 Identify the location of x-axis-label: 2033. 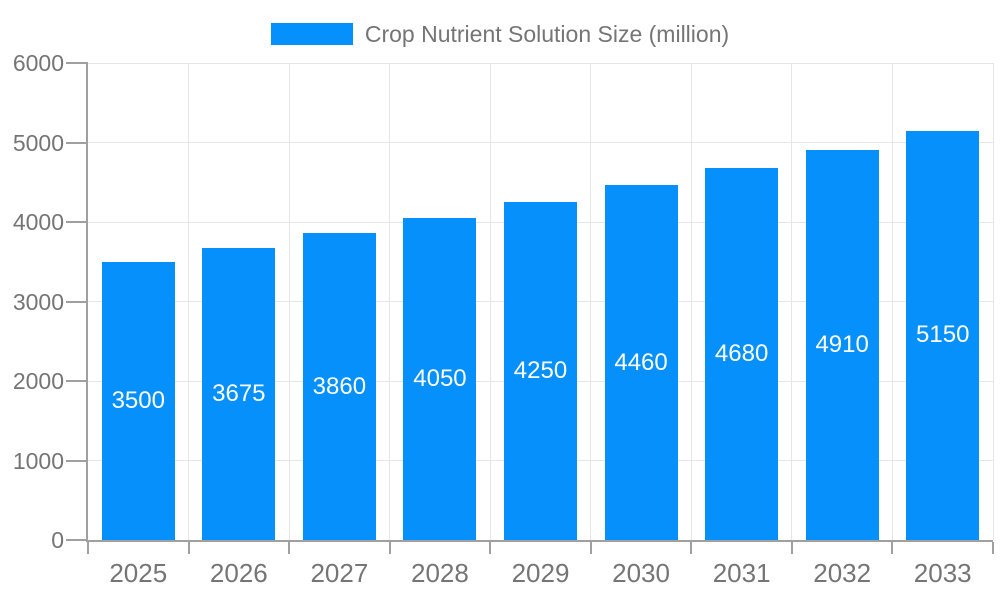
(942, 573).